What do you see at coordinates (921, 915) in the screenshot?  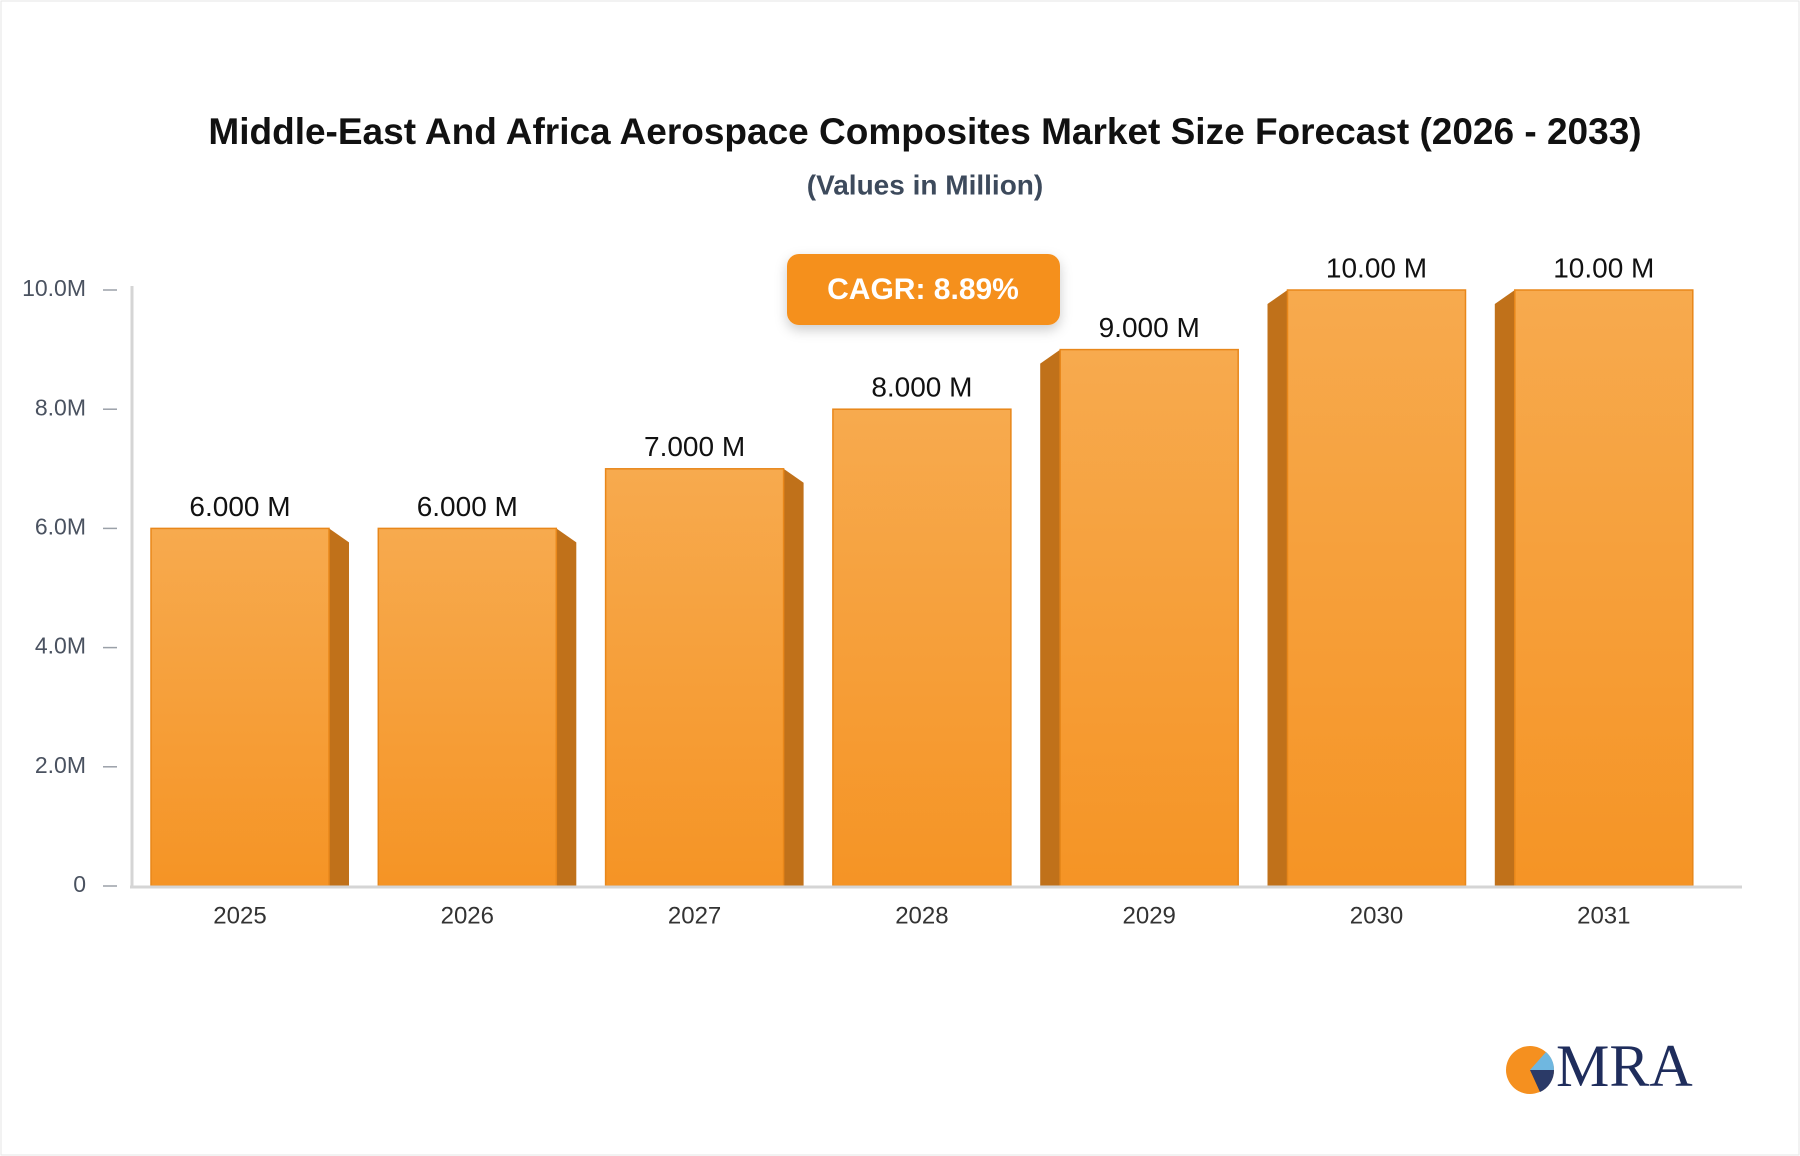 I see `x-tick-label: 2028` at bounding box center [921, 915].